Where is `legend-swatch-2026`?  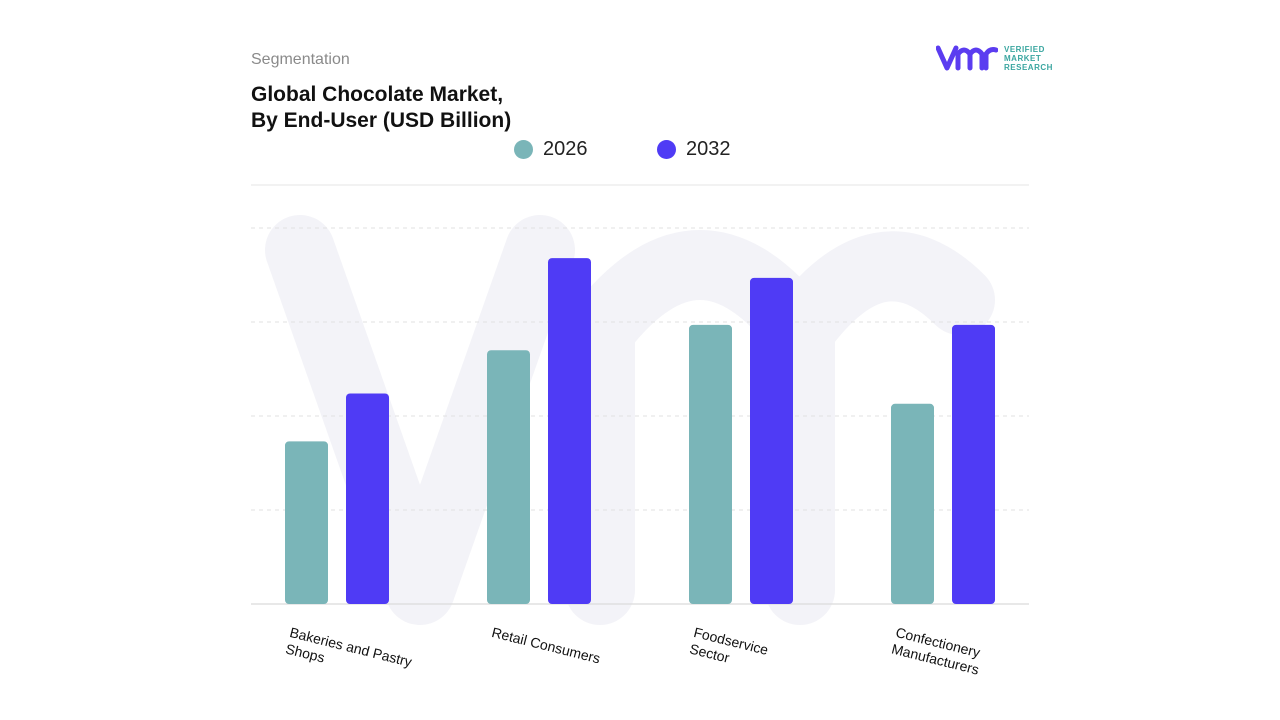
legend-swatch-2026 is located at coordinates (523, 149).